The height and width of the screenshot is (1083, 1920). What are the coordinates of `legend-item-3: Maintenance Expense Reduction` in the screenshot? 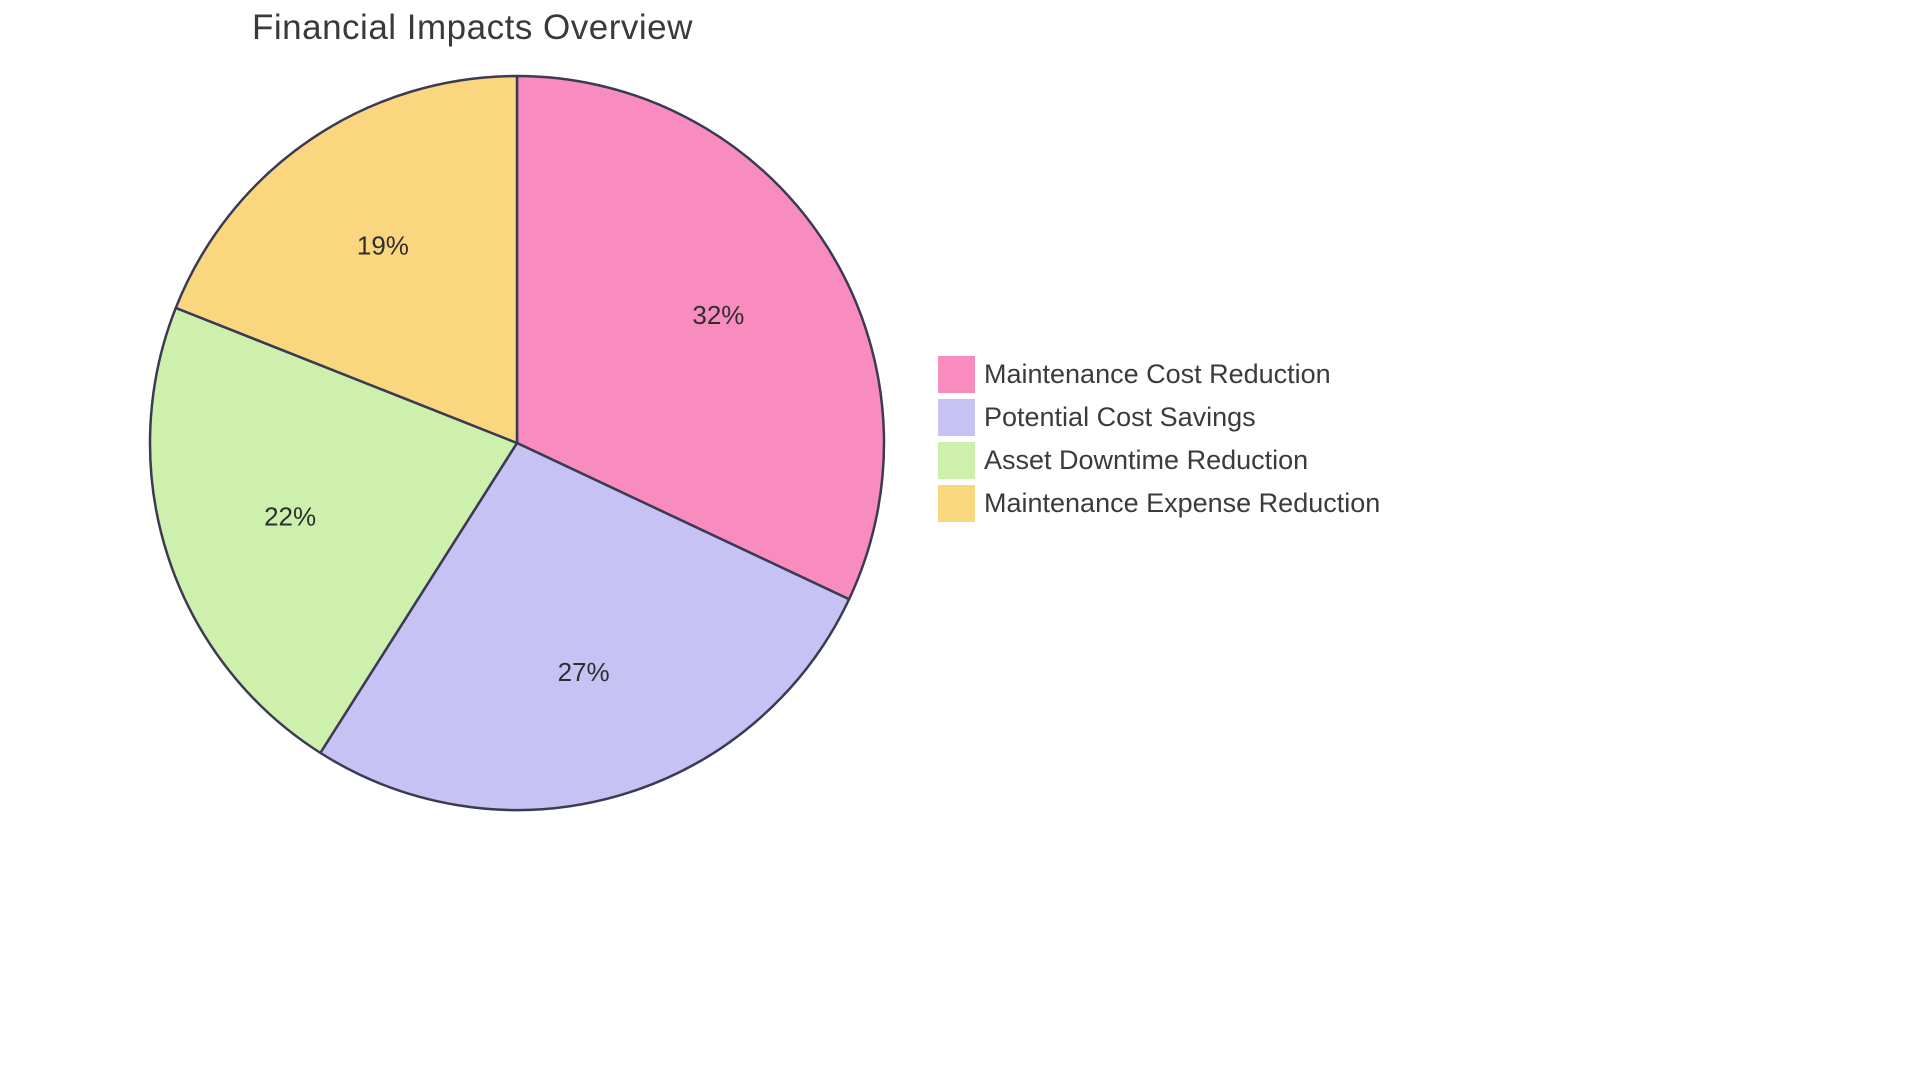 It's located at (1159, 503).